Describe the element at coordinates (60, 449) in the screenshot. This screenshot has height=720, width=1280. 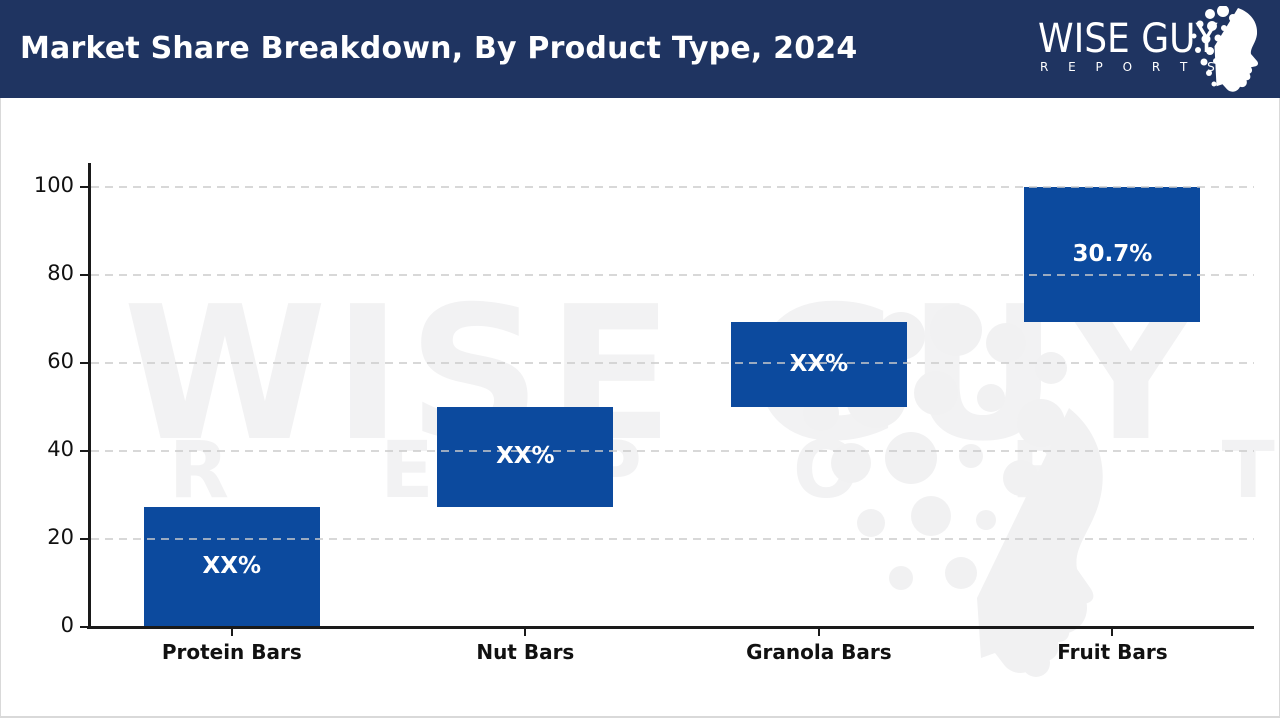
I see `y-tick-label-40: 40` at that location.